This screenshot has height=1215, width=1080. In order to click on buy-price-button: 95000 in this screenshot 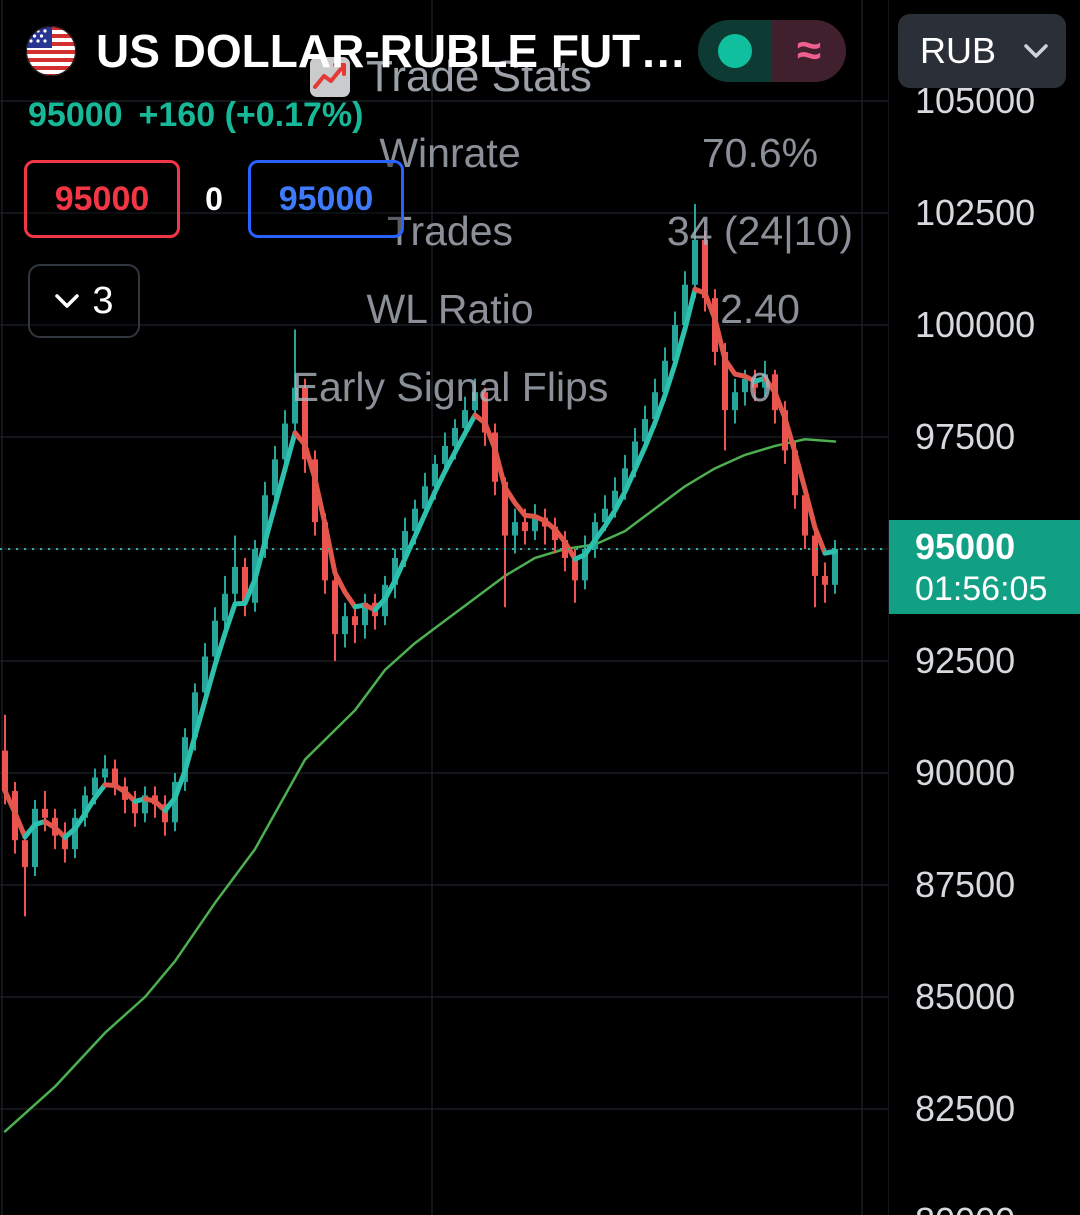, I will do `click(326, 199)`.